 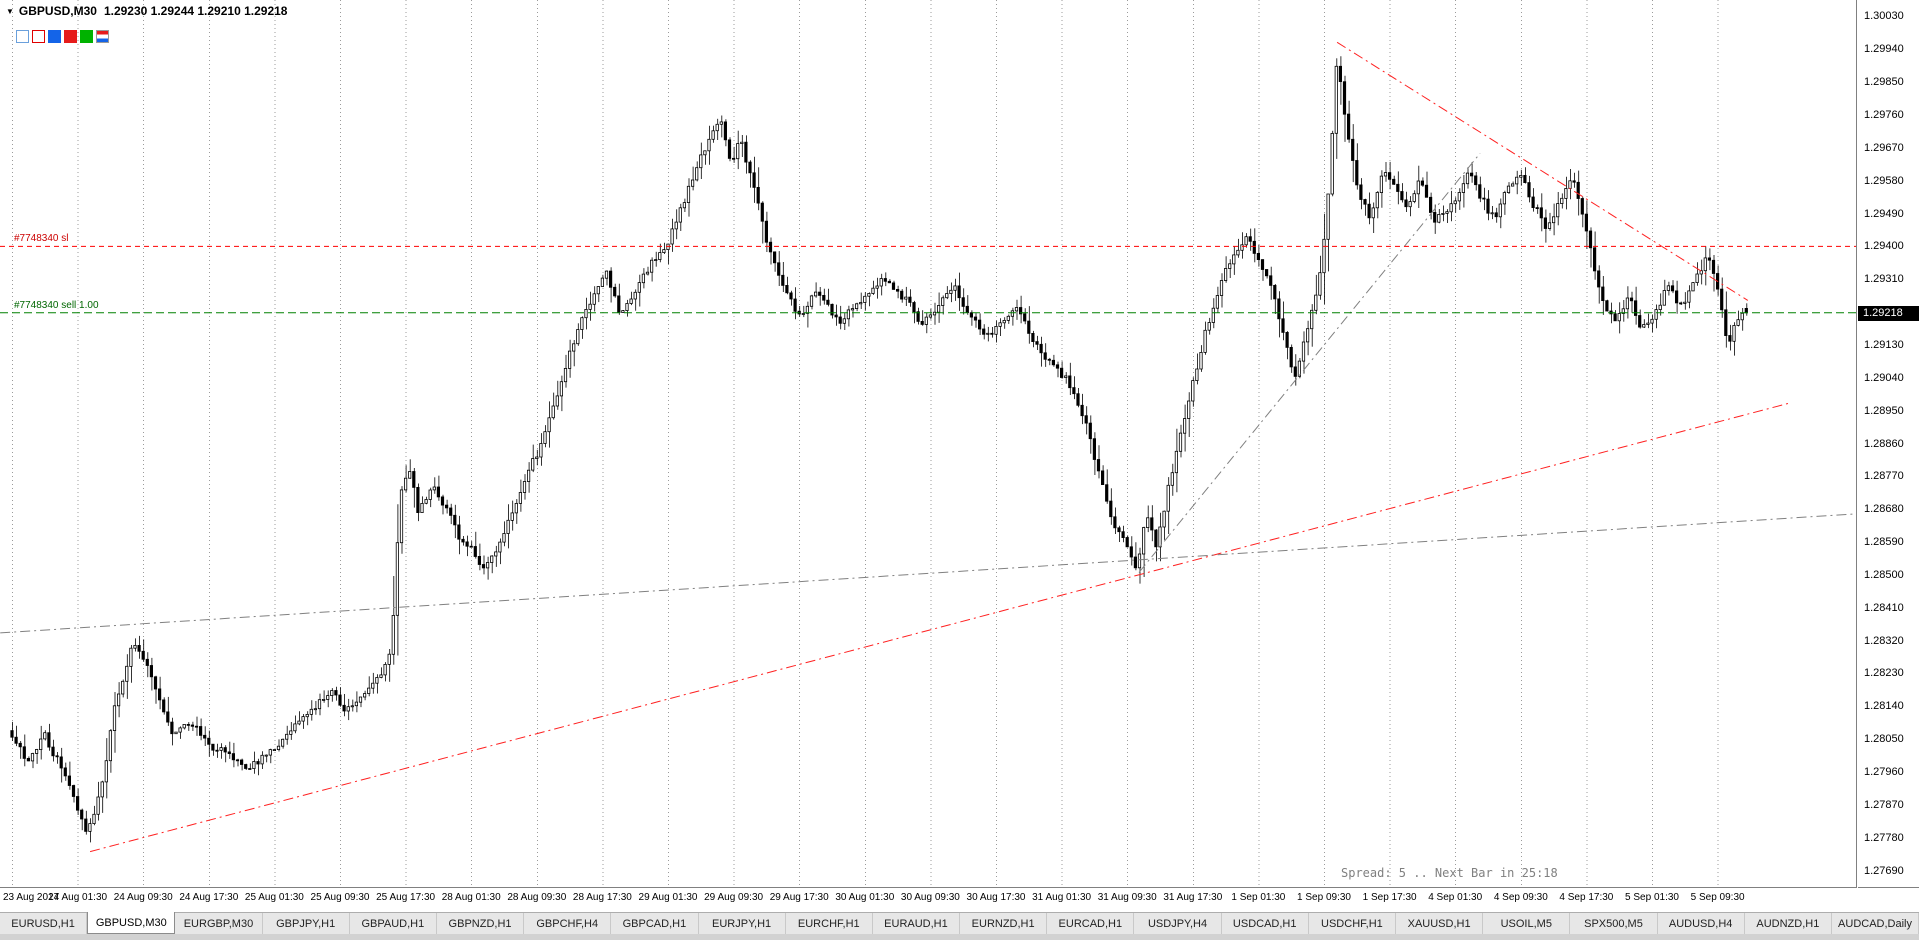 What do you see at coordinates (1178, 923) in the screenshot?
I see `chart-tab-usdjpy-h4: USDJPY,H4` at bounding box center [1178, 923].